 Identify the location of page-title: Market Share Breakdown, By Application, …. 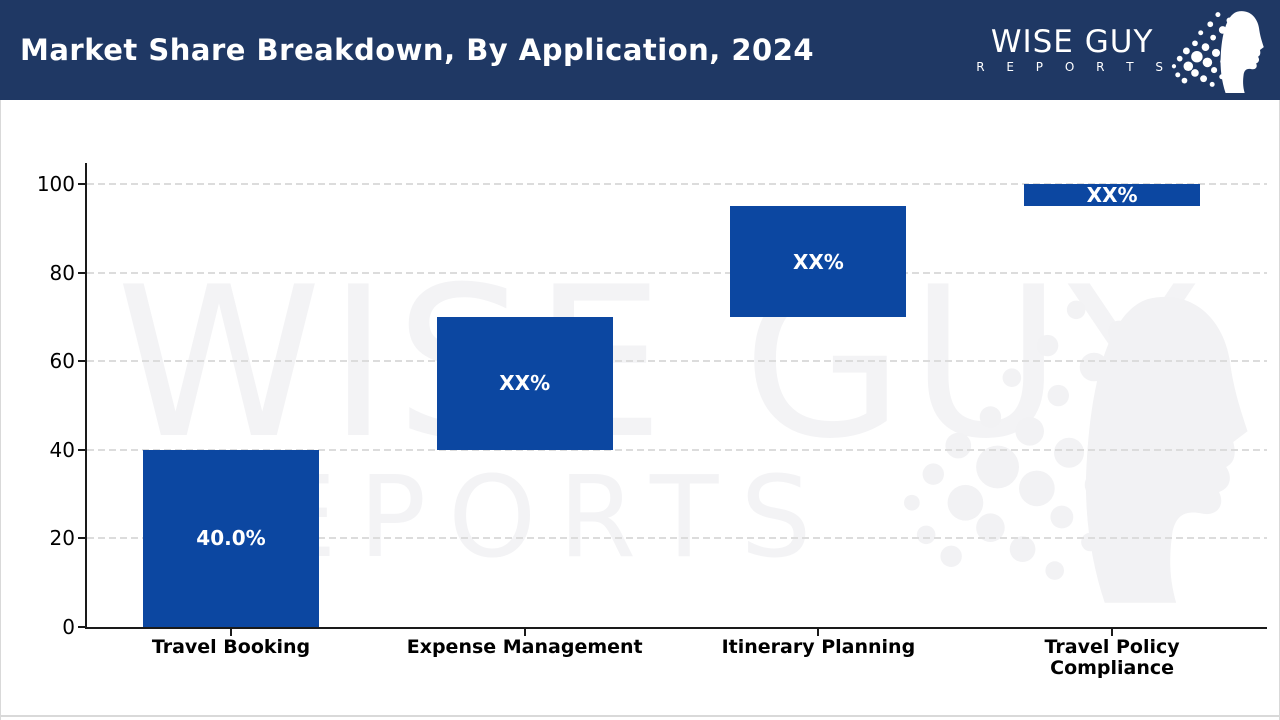
(417, 50).